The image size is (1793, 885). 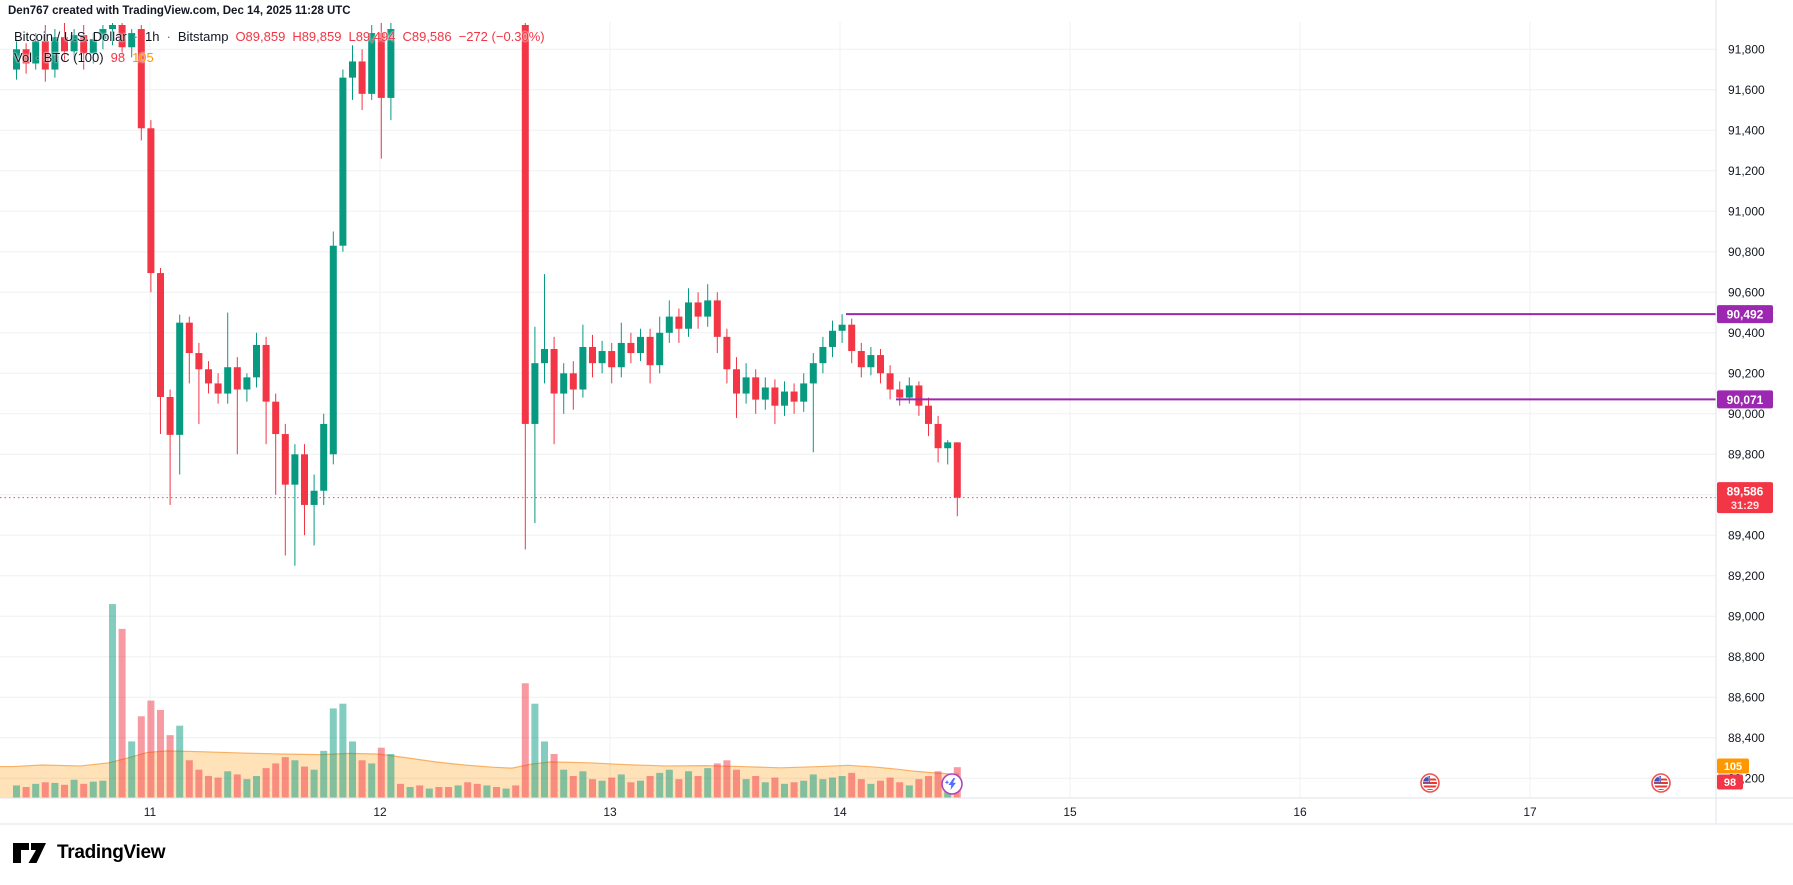 What do you see at coordinates (279, 57) in the screenshot?
I see `legend-volume-row: Vol · BTC (100) 98 105` at bounding box center [279, 57].